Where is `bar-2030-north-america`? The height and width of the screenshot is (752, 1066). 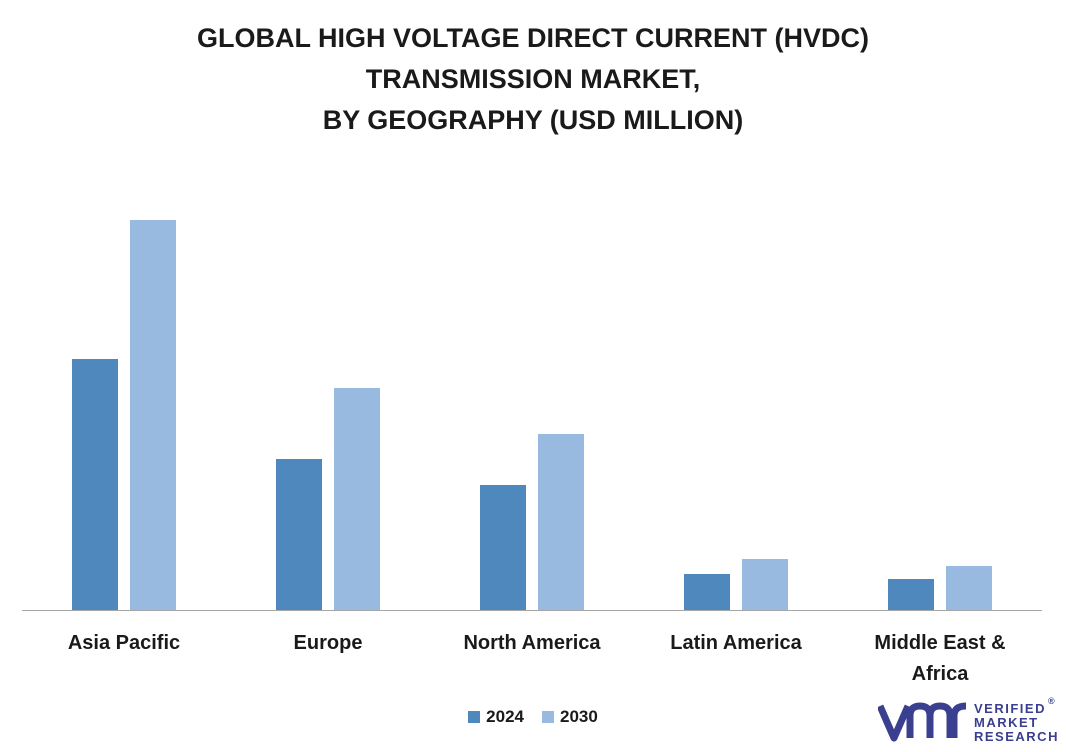
bar-2030-north-america is located at coordinates (561, 522).